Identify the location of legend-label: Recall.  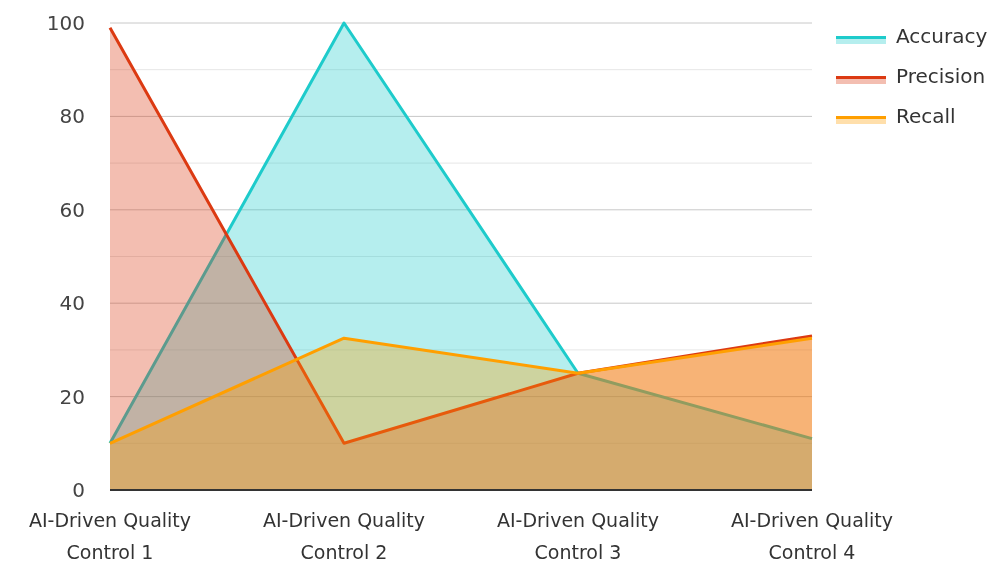
(926, 116).